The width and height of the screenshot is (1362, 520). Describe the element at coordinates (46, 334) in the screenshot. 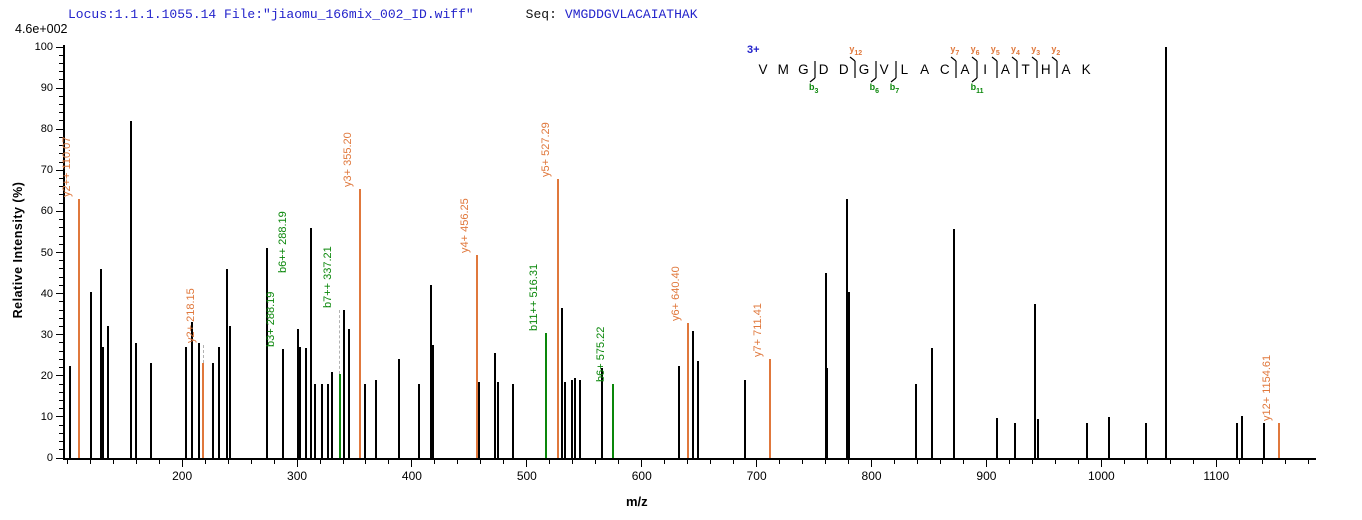

I see `y-axis-tick-label: 30` at that location.